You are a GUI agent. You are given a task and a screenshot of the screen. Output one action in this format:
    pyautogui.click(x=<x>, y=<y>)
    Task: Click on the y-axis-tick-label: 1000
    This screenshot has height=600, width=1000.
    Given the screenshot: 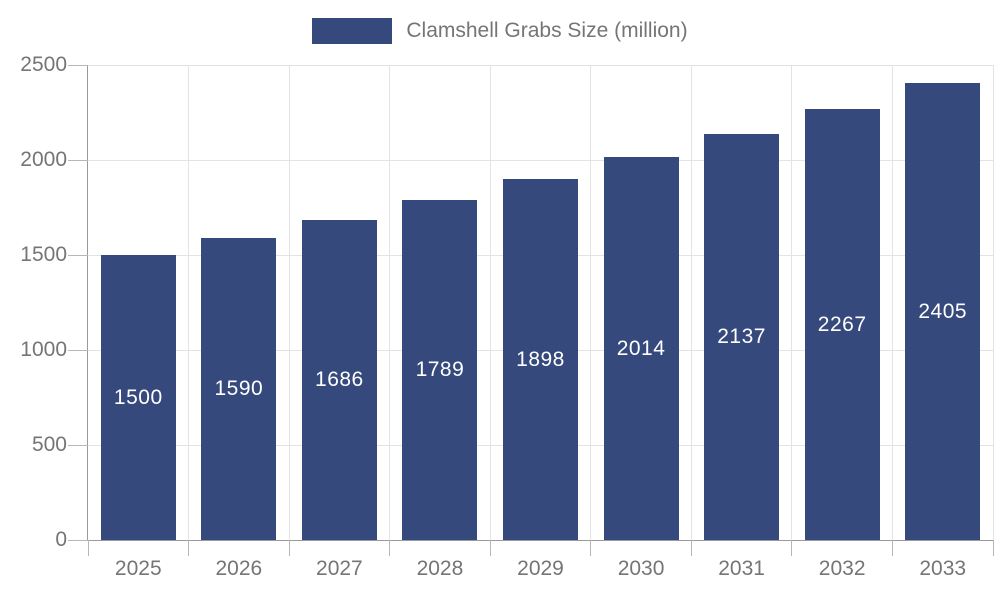 What is the action you would take?
    pyautogui.click(x=43, y=349)
    